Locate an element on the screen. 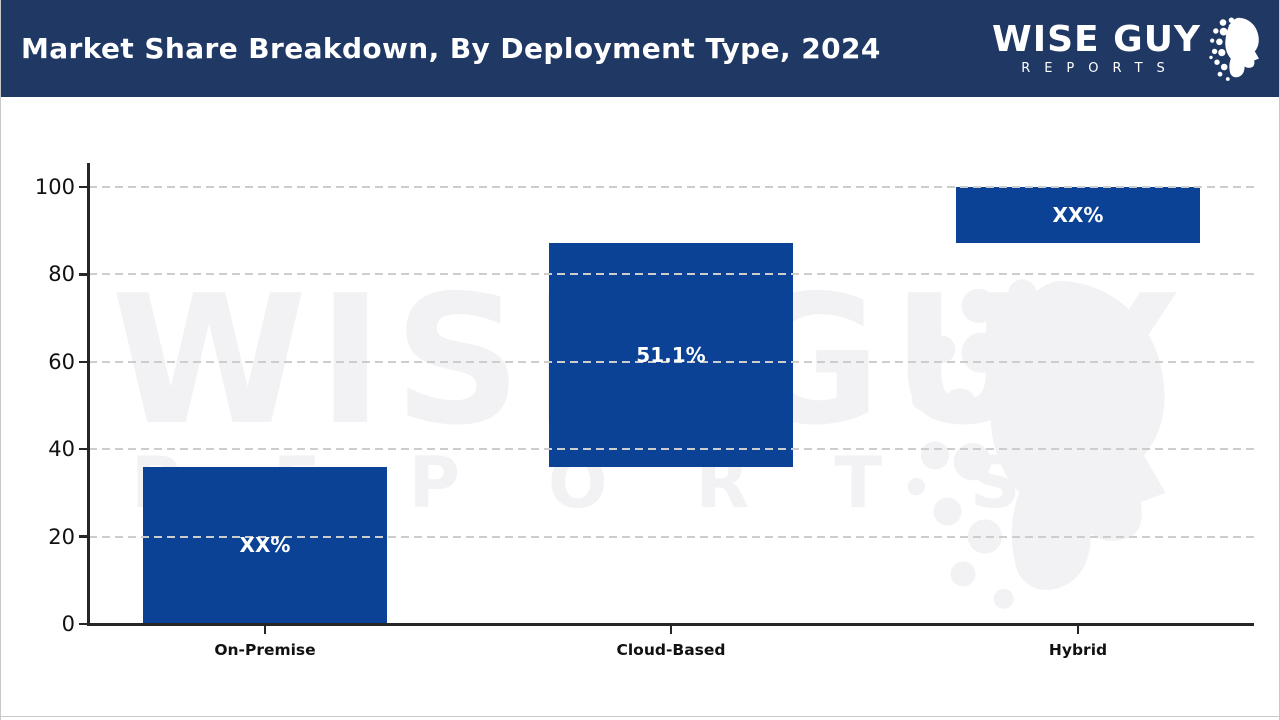 This screenshot has height=720, width=1280. x-axis-tick-label-cloud-based: Cloud-Based is located at coordinates (671, 650).